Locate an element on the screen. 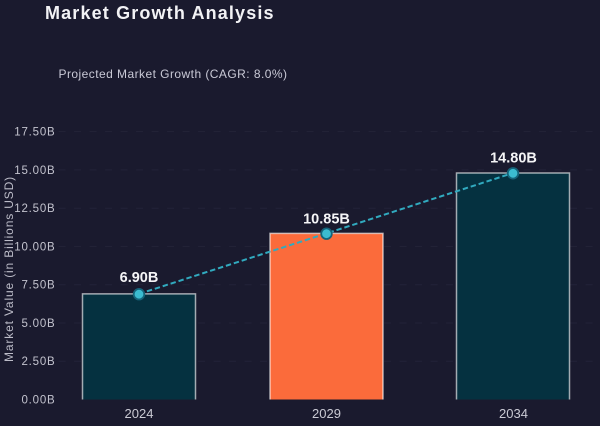  svg-text: 2.50B is located at coordinates (38, 362).